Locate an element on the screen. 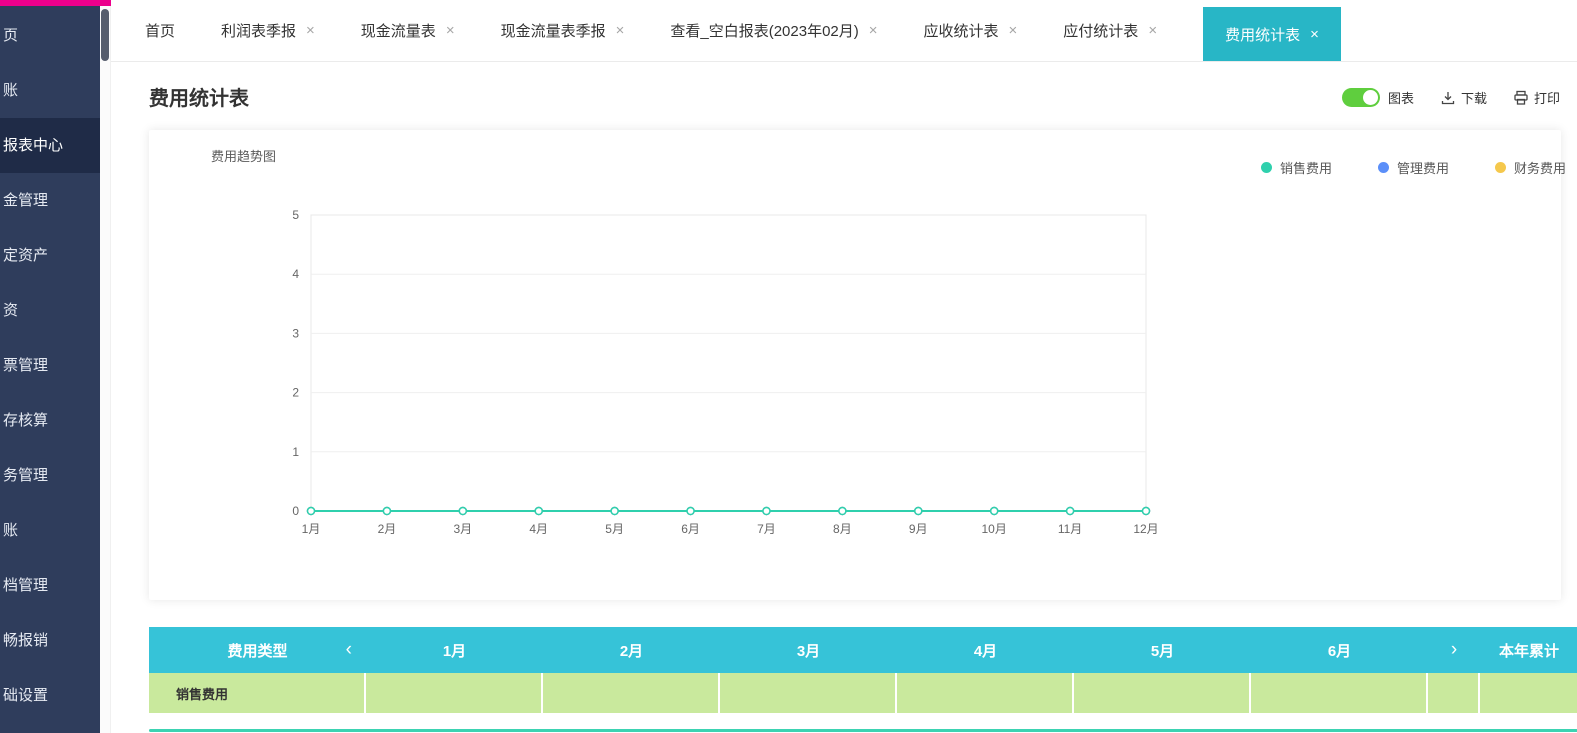 The height and width of the screenshot is (733, 1577). chart-toggle-group: 图表 is located at coordinates (1377, 97).